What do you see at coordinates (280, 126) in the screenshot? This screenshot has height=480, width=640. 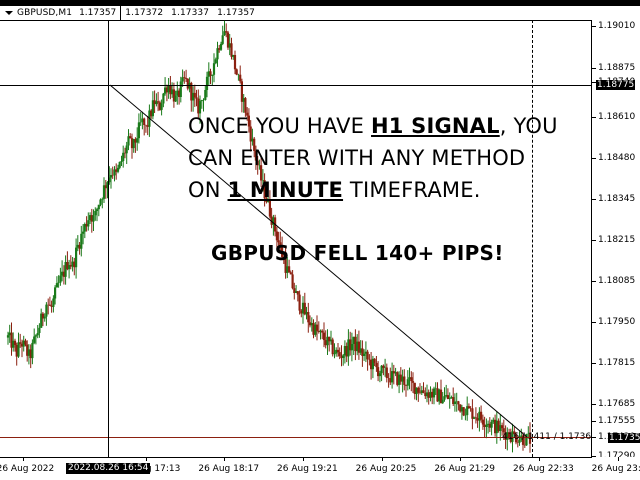 I see `annotation-line-1-prefix: ONCE YOU HAVE` at bounding box center [280, 126].